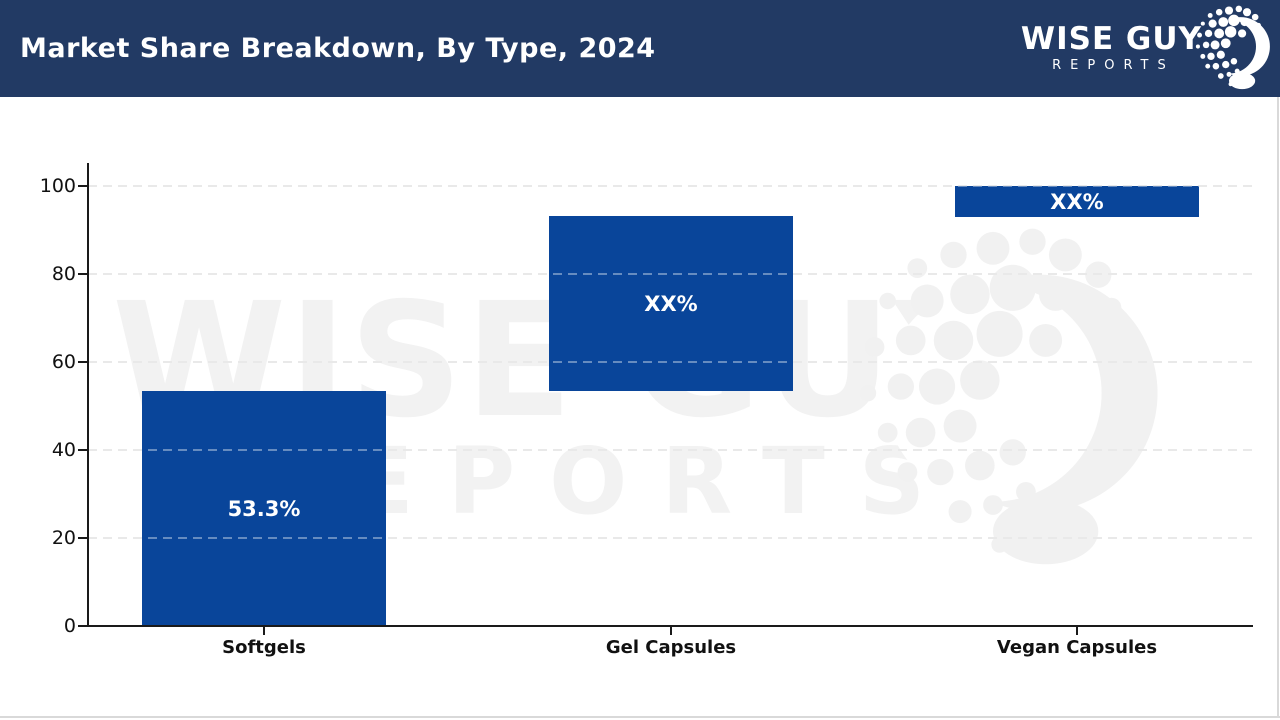  What do you see at coordinates (57, 186) in the screenshot?
I see `y-tick-label: 100` at bounding box center [57, 186].